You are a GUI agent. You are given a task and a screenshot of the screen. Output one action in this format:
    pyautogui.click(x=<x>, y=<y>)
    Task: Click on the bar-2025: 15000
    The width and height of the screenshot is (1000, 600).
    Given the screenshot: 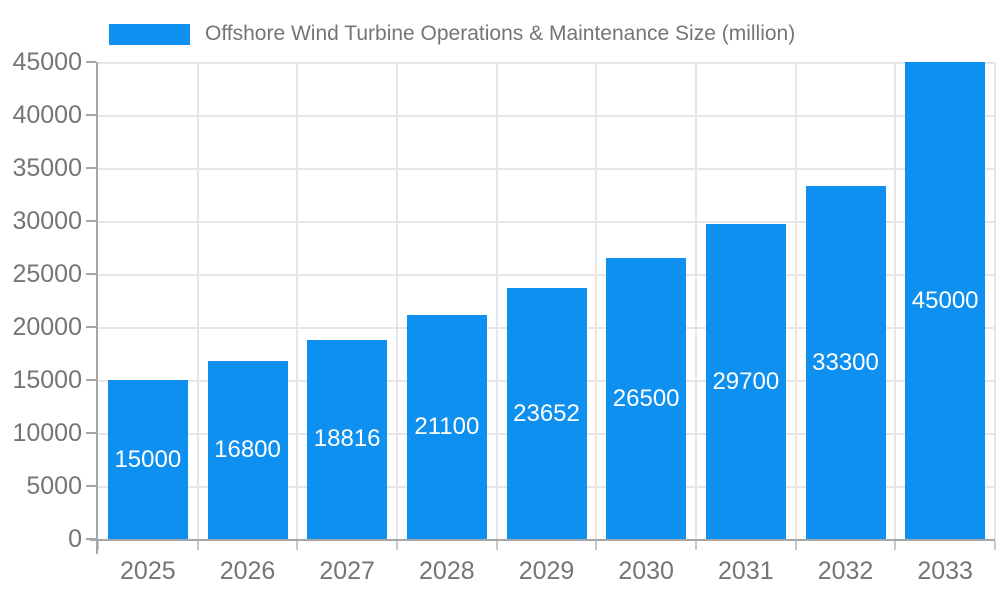 What is the action you would take?
    pyautogui.click(x=147, y=459)
    